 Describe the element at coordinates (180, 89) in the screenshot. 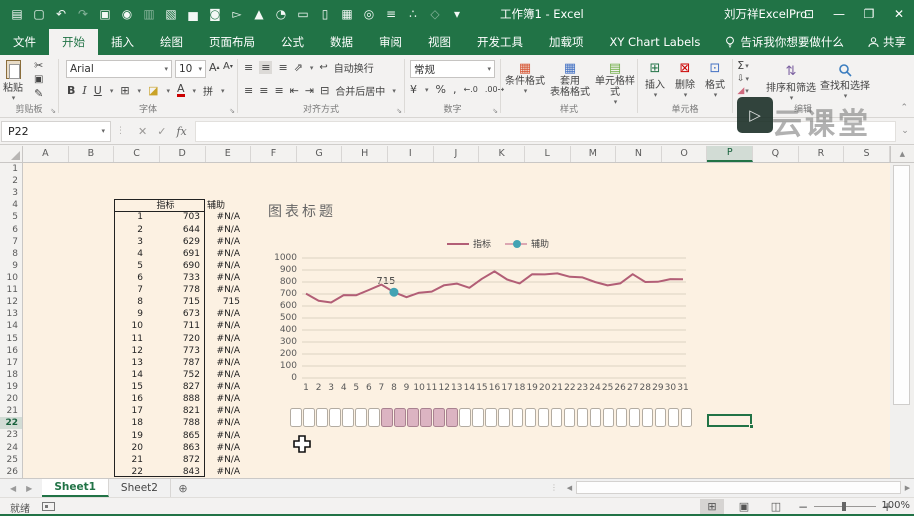

I see `font-color-icon: A` at that location.